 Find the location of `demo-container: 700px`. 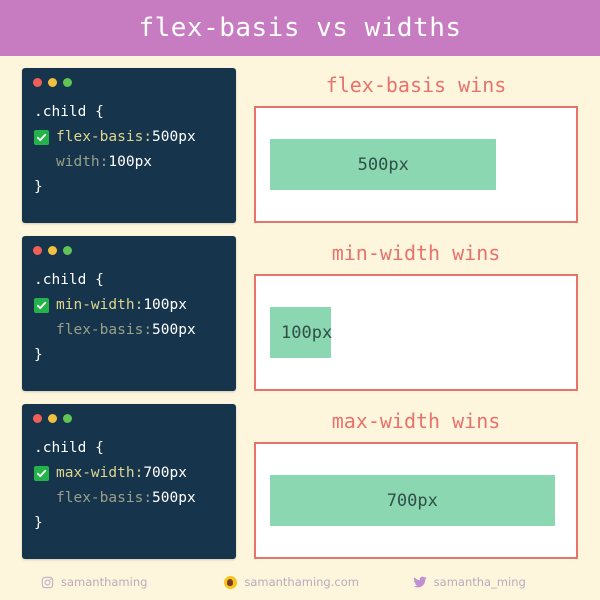

demo-container: 700px is located at coordinates (416, 500).